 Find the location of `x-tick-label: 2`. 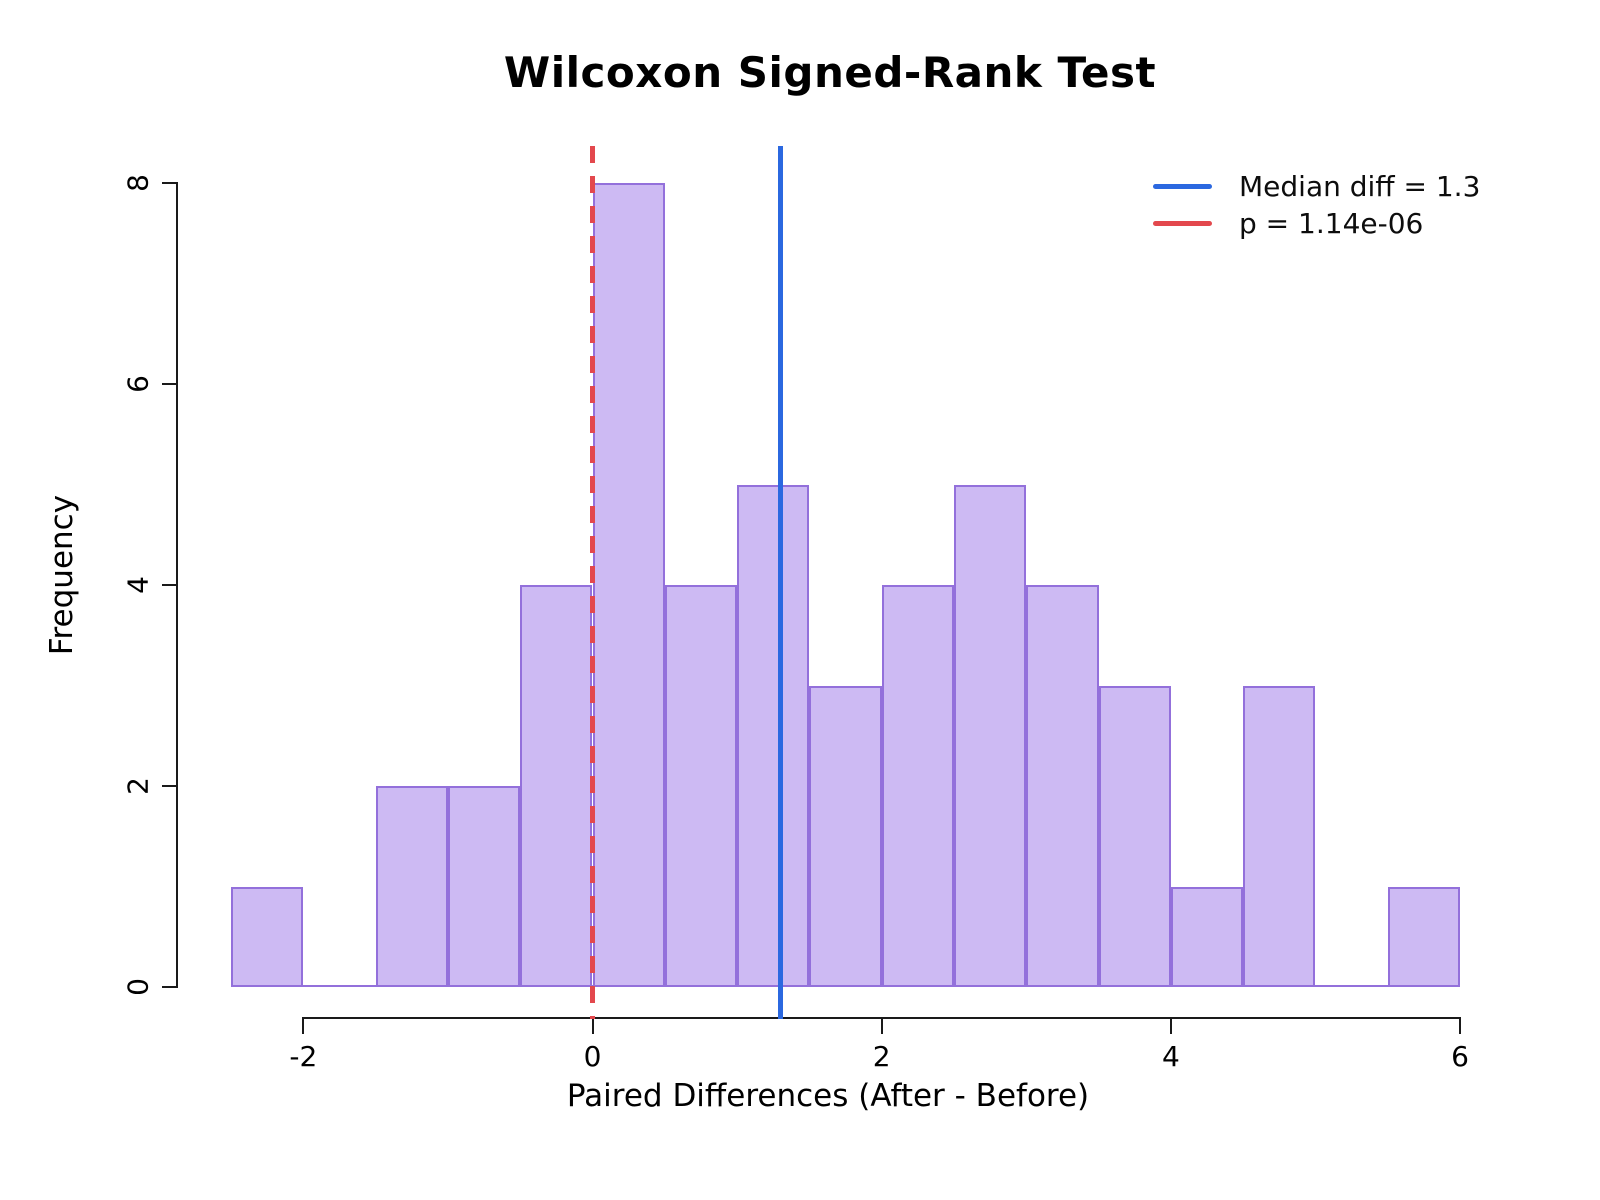

x-tick-label: 2 is located at coordinates (881, 1056).